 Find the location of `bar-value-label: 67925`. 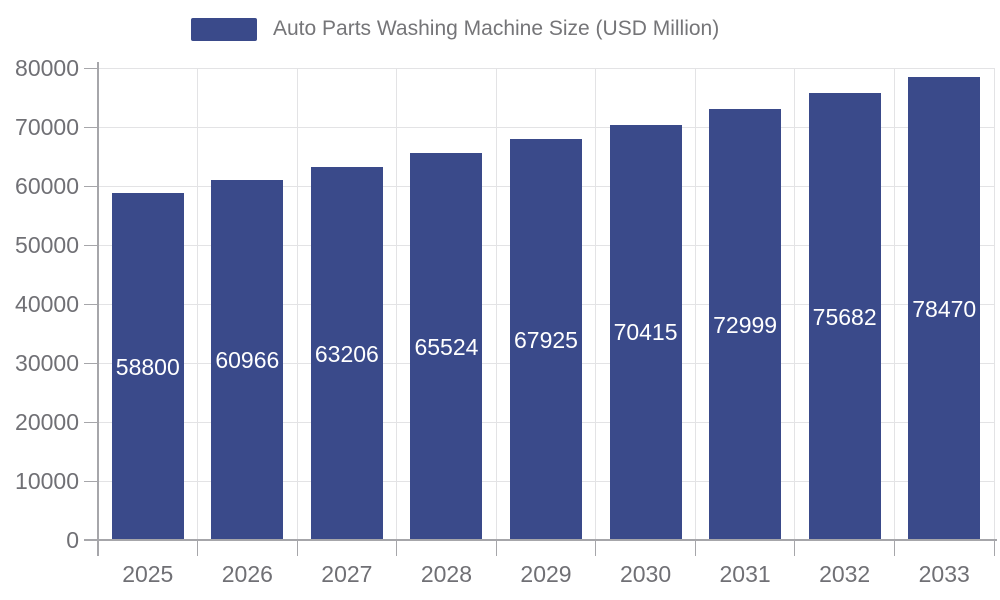

bar-value-label: 67925 is located at coordinates (546, 339).